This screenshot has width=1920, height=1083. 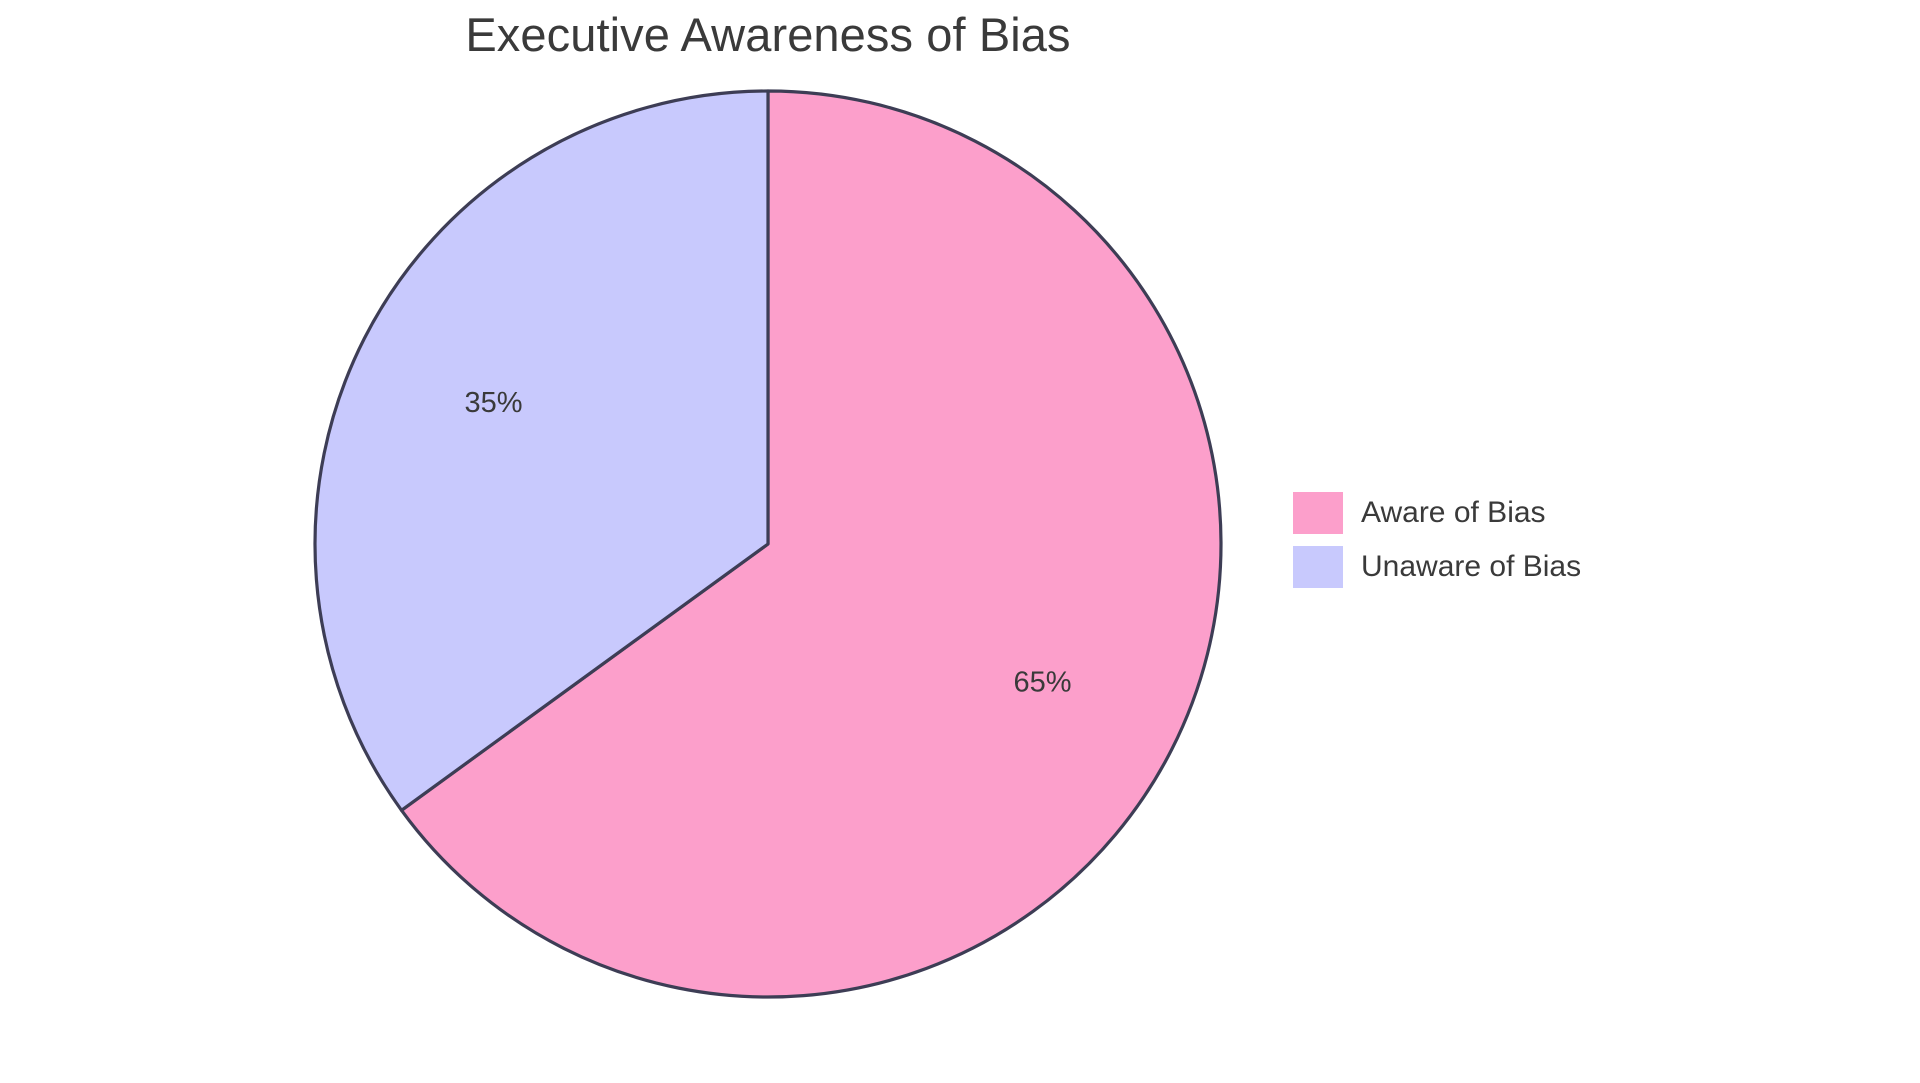 What do you see at coordinates (1318, 567) in the screenshot?
I see `legend-swatch-icon-unaware-of-bias` at bounding box center [1318, 567].